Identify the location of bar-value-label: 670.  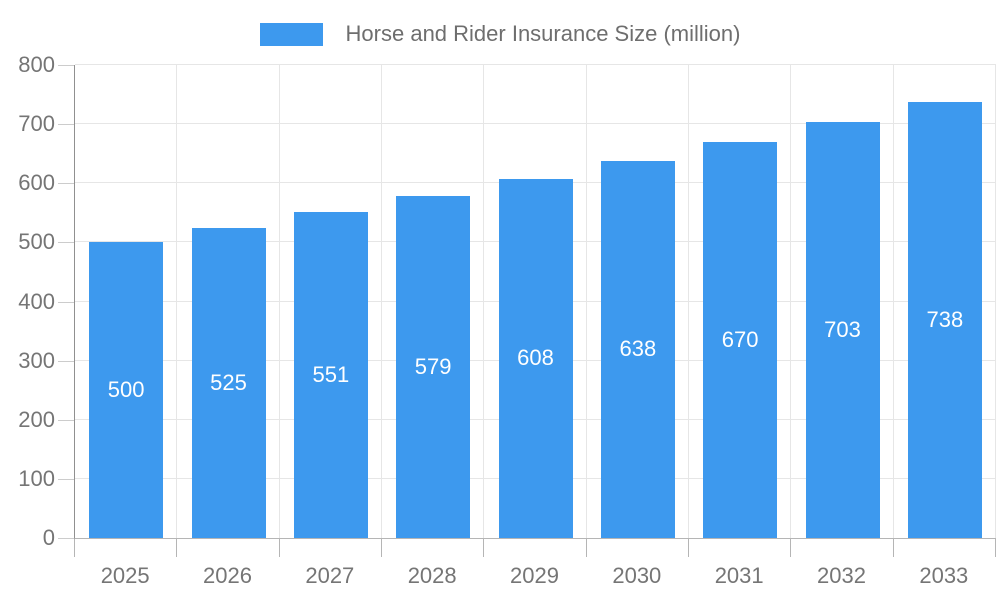
(740, 339).